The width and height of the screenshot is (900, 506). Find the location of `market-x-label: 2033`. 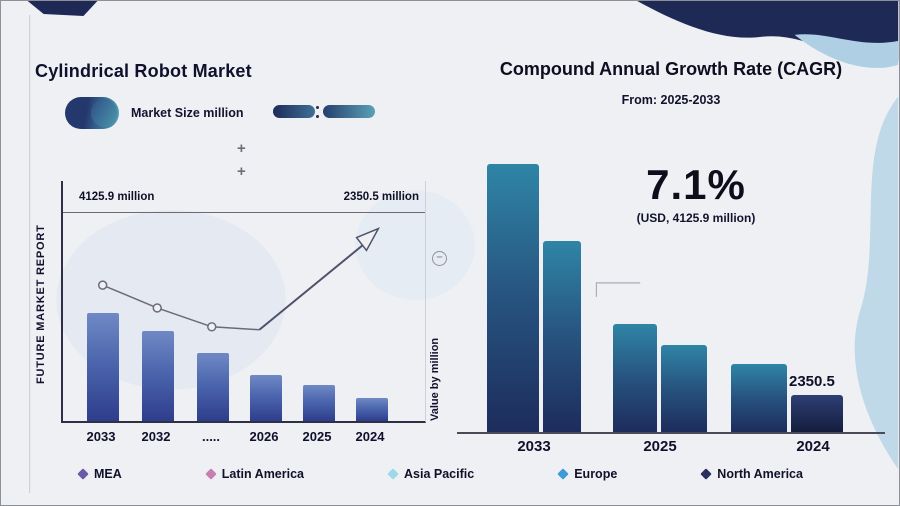

market-x-label: 2033 is located at coordinates (101, 436).